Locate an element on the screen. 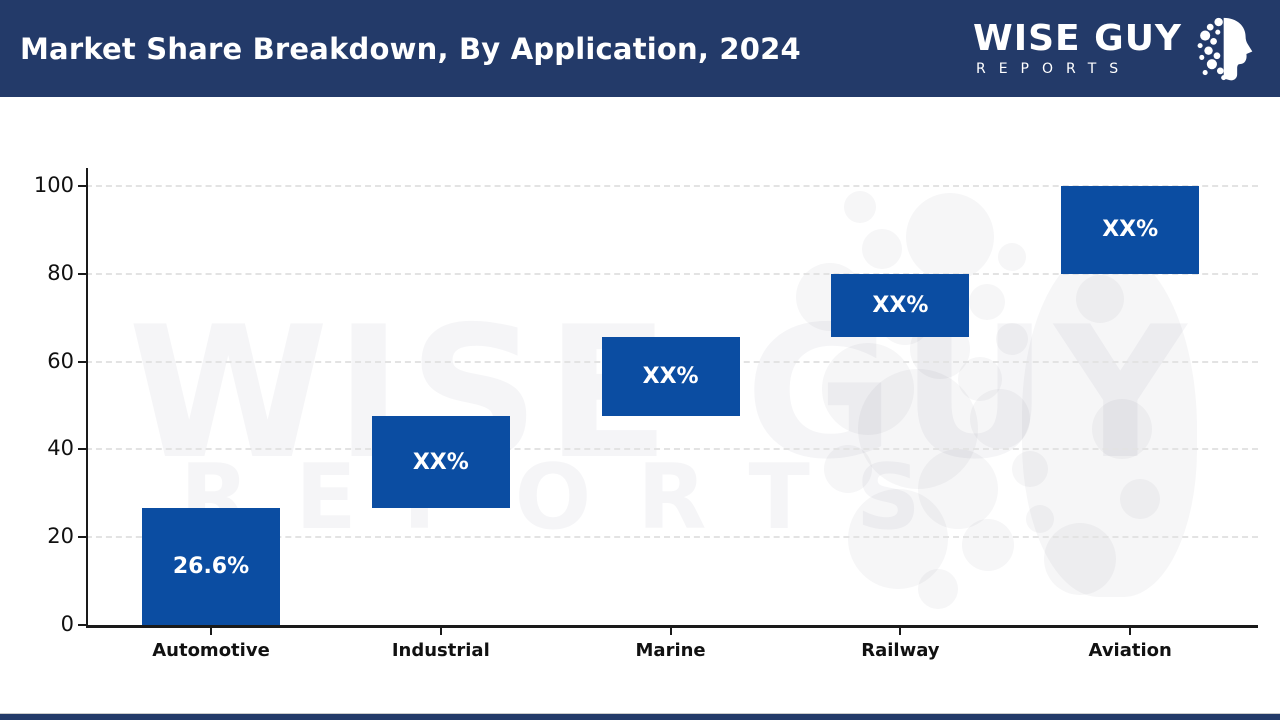 This screenshot has height=720, width=1280. watermark-subtitle: REPORTS is located at coordinates (573, 497).